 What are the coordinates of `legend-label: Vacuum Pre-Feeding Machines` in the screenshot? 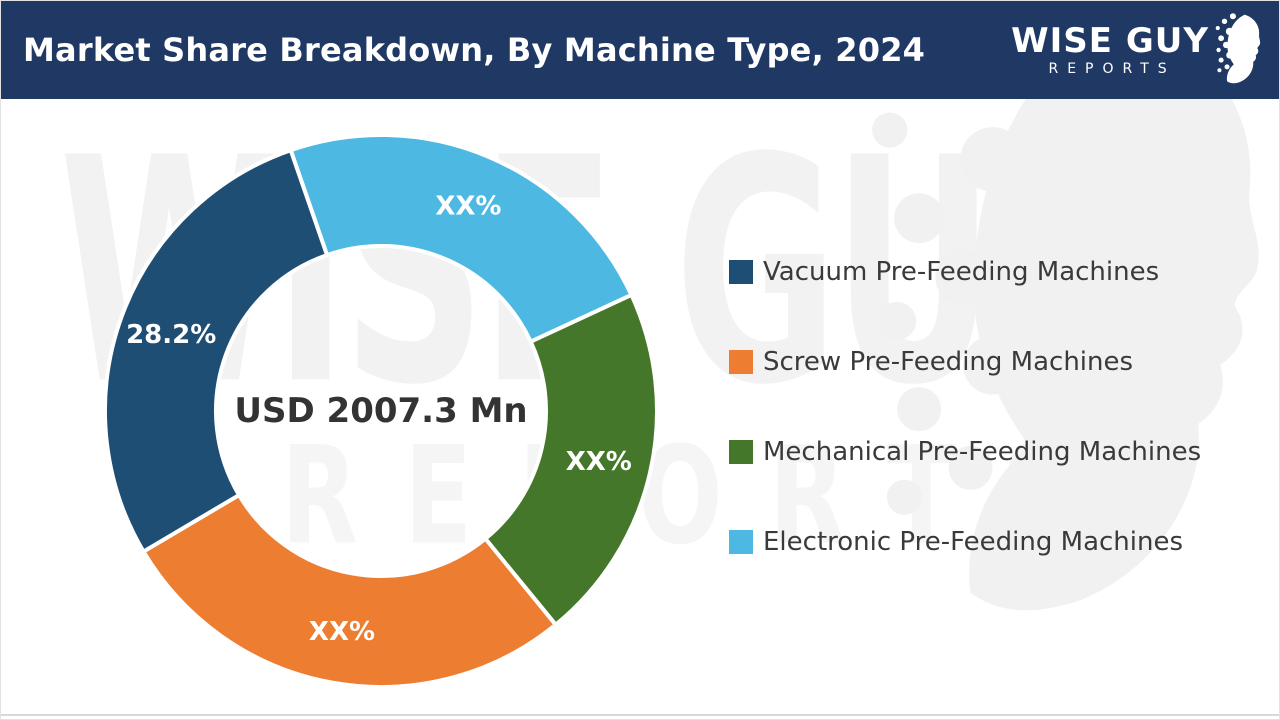 It's located at (961, 272).